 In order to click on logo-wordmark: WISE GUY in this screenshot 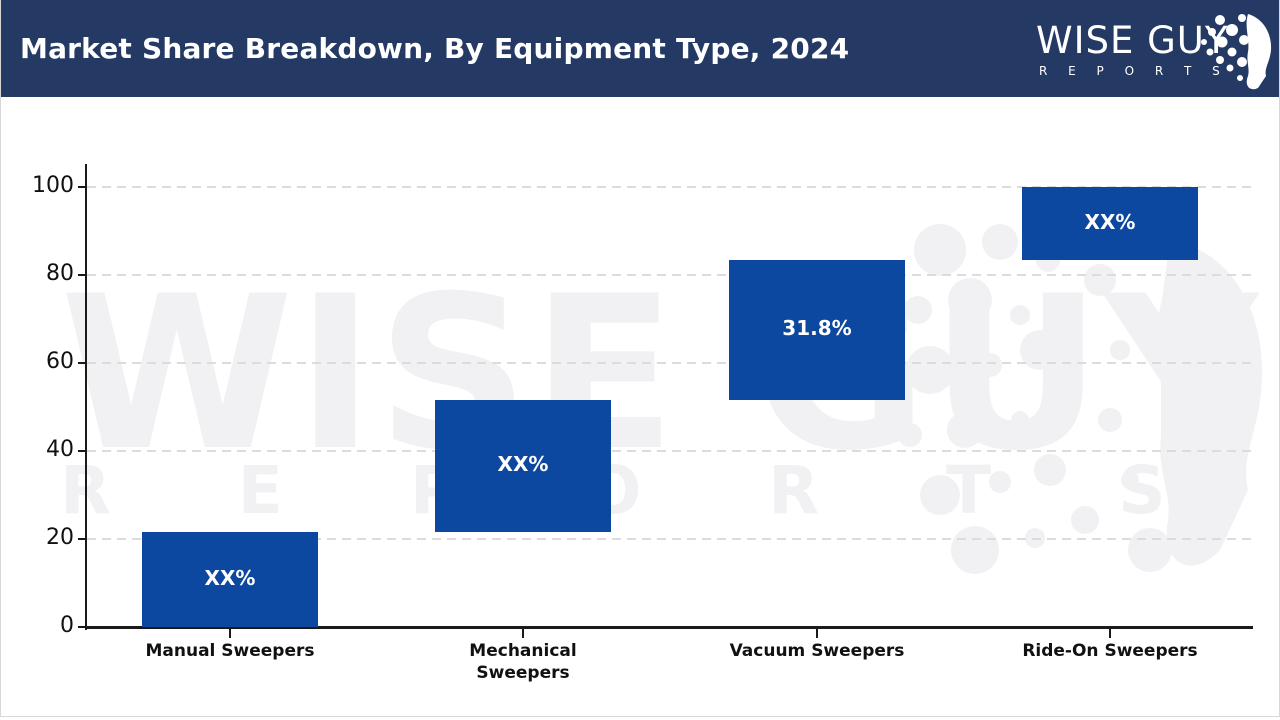, I will do `click(1132, 40)`.